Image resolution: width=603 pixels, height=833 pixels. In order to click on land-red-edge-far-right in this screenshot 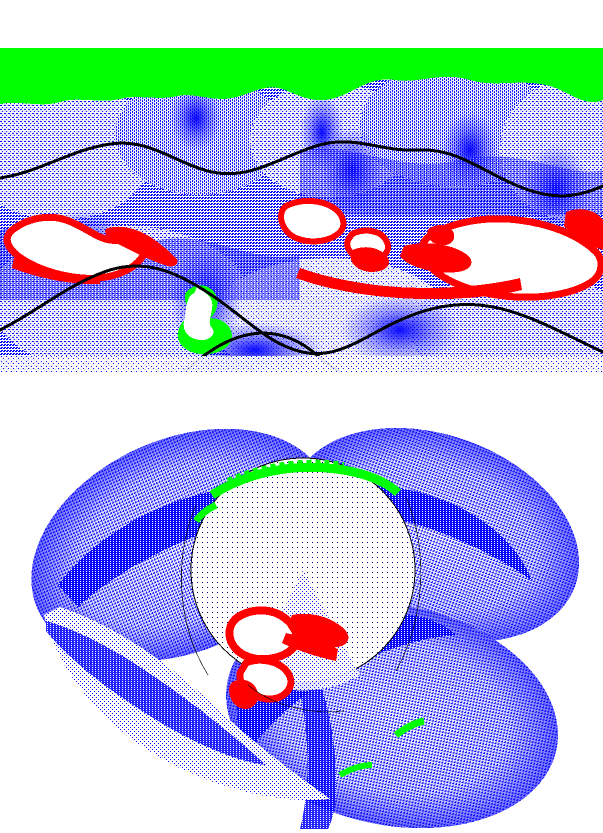, I will do `click(583, 229)`.